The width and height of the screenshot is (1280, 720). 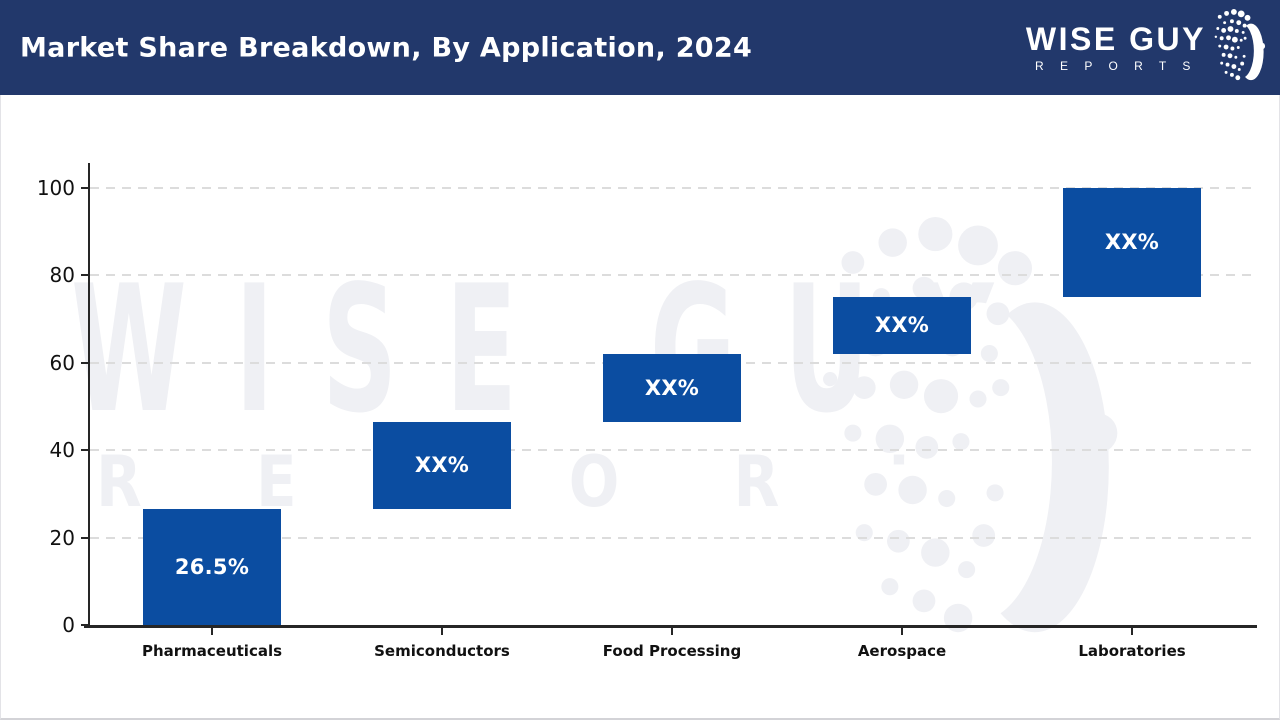 I want to click on x-axis-line, so click(x=670, y=626).